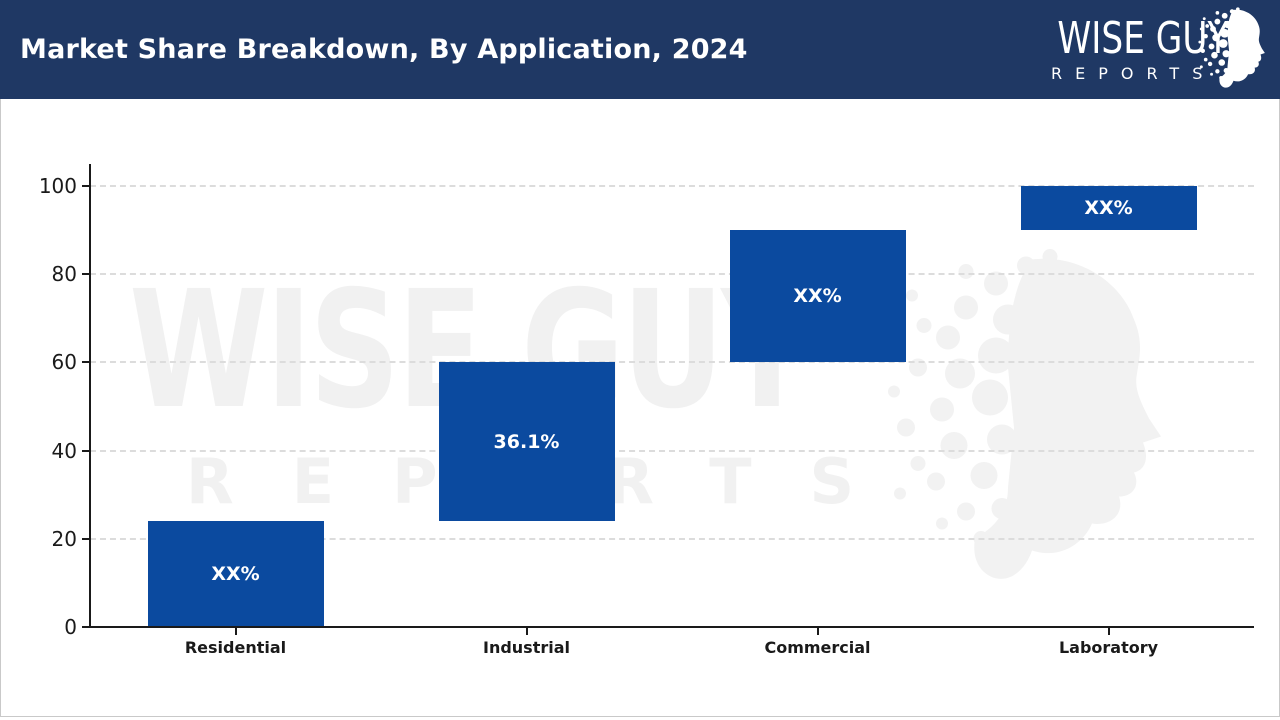 This screenshot has height=720, width=1280. I want to click on bar-commercial: XX%, so click(817, 295).